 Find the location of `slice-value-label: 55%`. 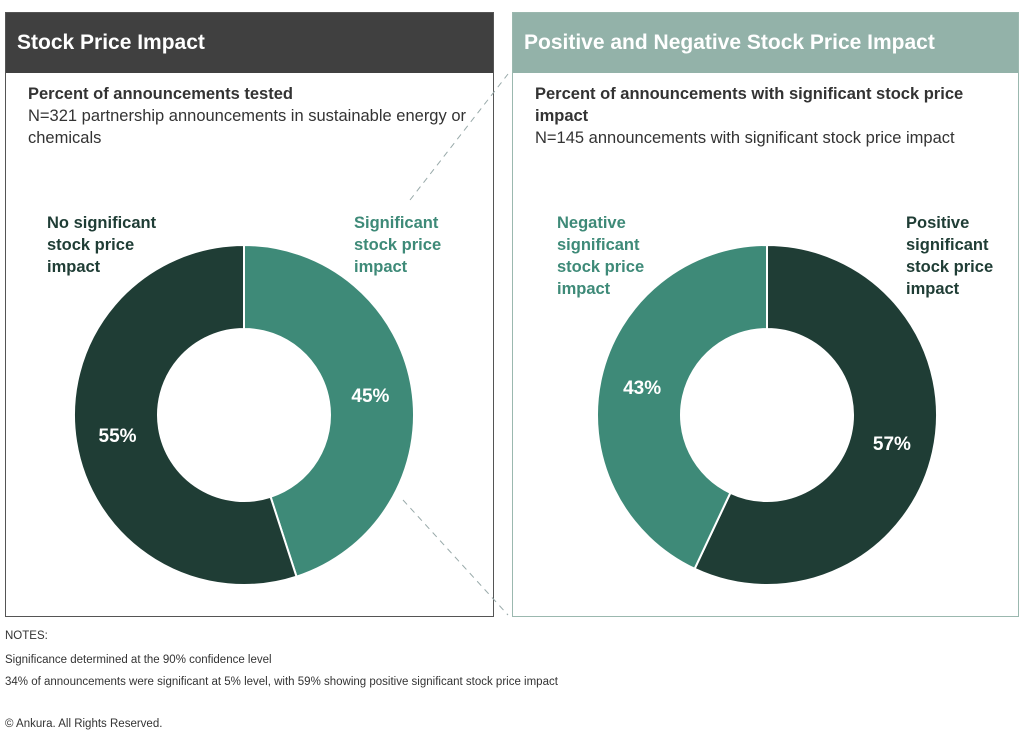

slice-value-label: 55% is located at coordinates (118, 436).